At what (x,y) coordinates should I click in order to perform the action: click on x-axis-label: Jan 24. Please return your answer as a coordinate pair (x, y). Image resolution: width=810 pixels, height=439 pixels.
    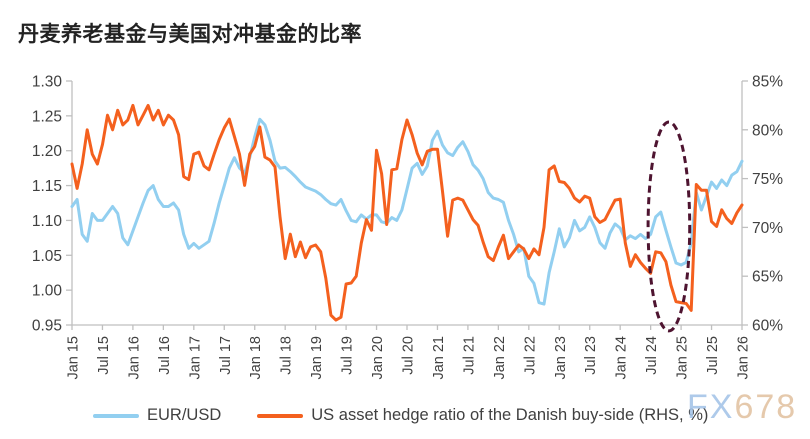
    Looking at the image, I should click on (622, 358).